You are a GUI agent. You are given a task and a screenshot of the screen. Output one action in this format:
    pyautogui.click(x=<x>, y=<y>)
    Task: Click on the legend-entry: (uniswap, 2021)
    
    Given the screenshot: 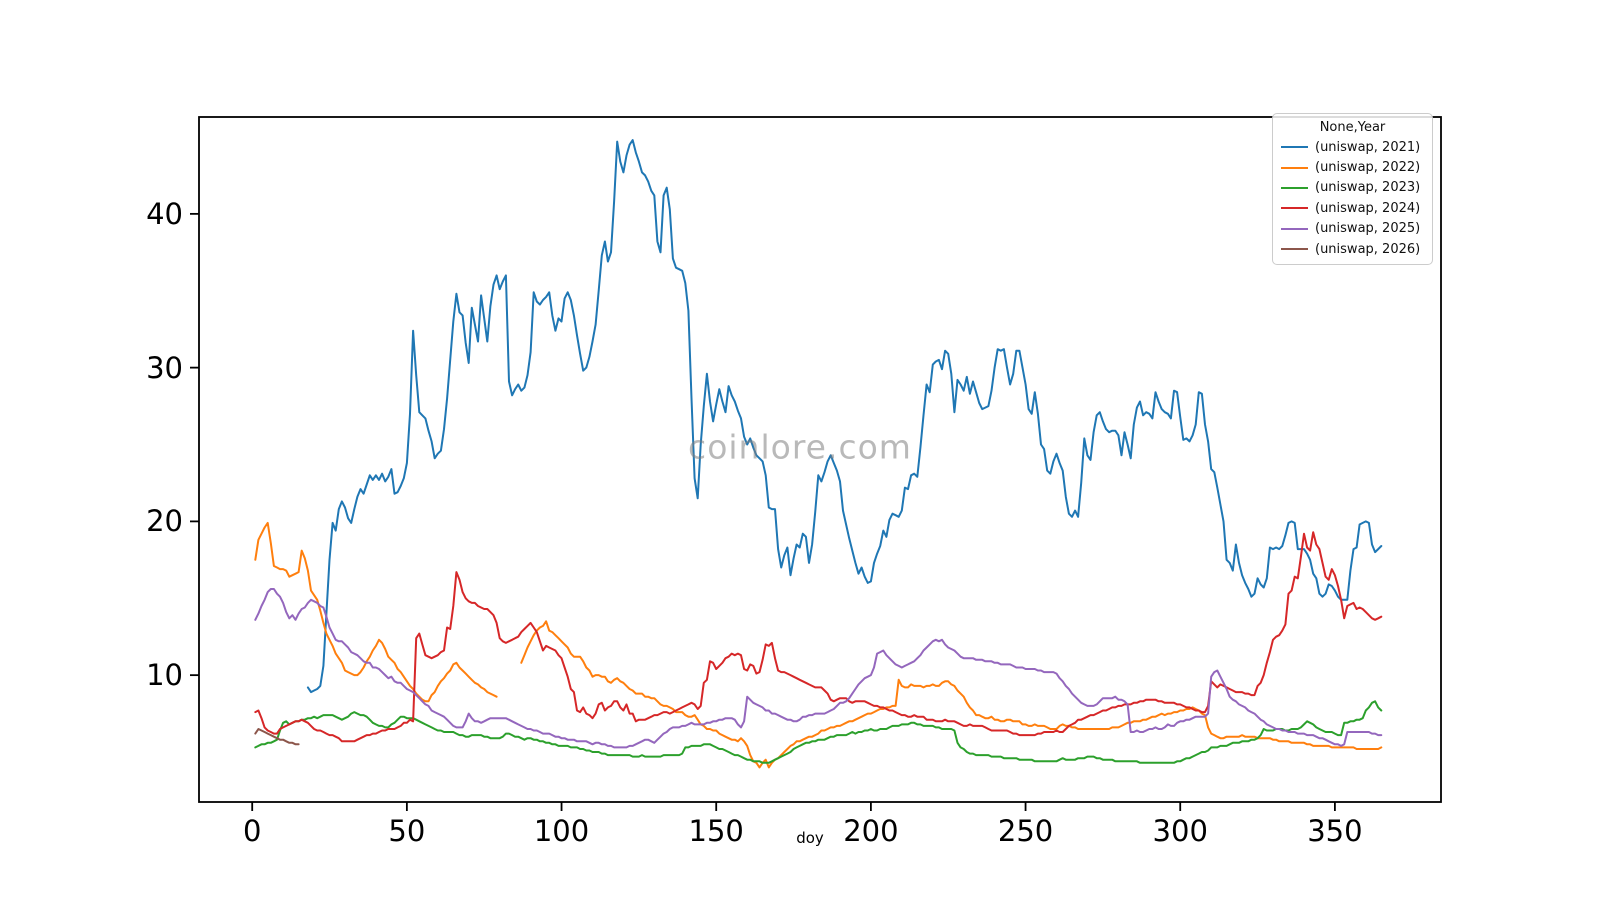 What is the action you would take?
    pyautogui.click(x=1352, y=147)
    